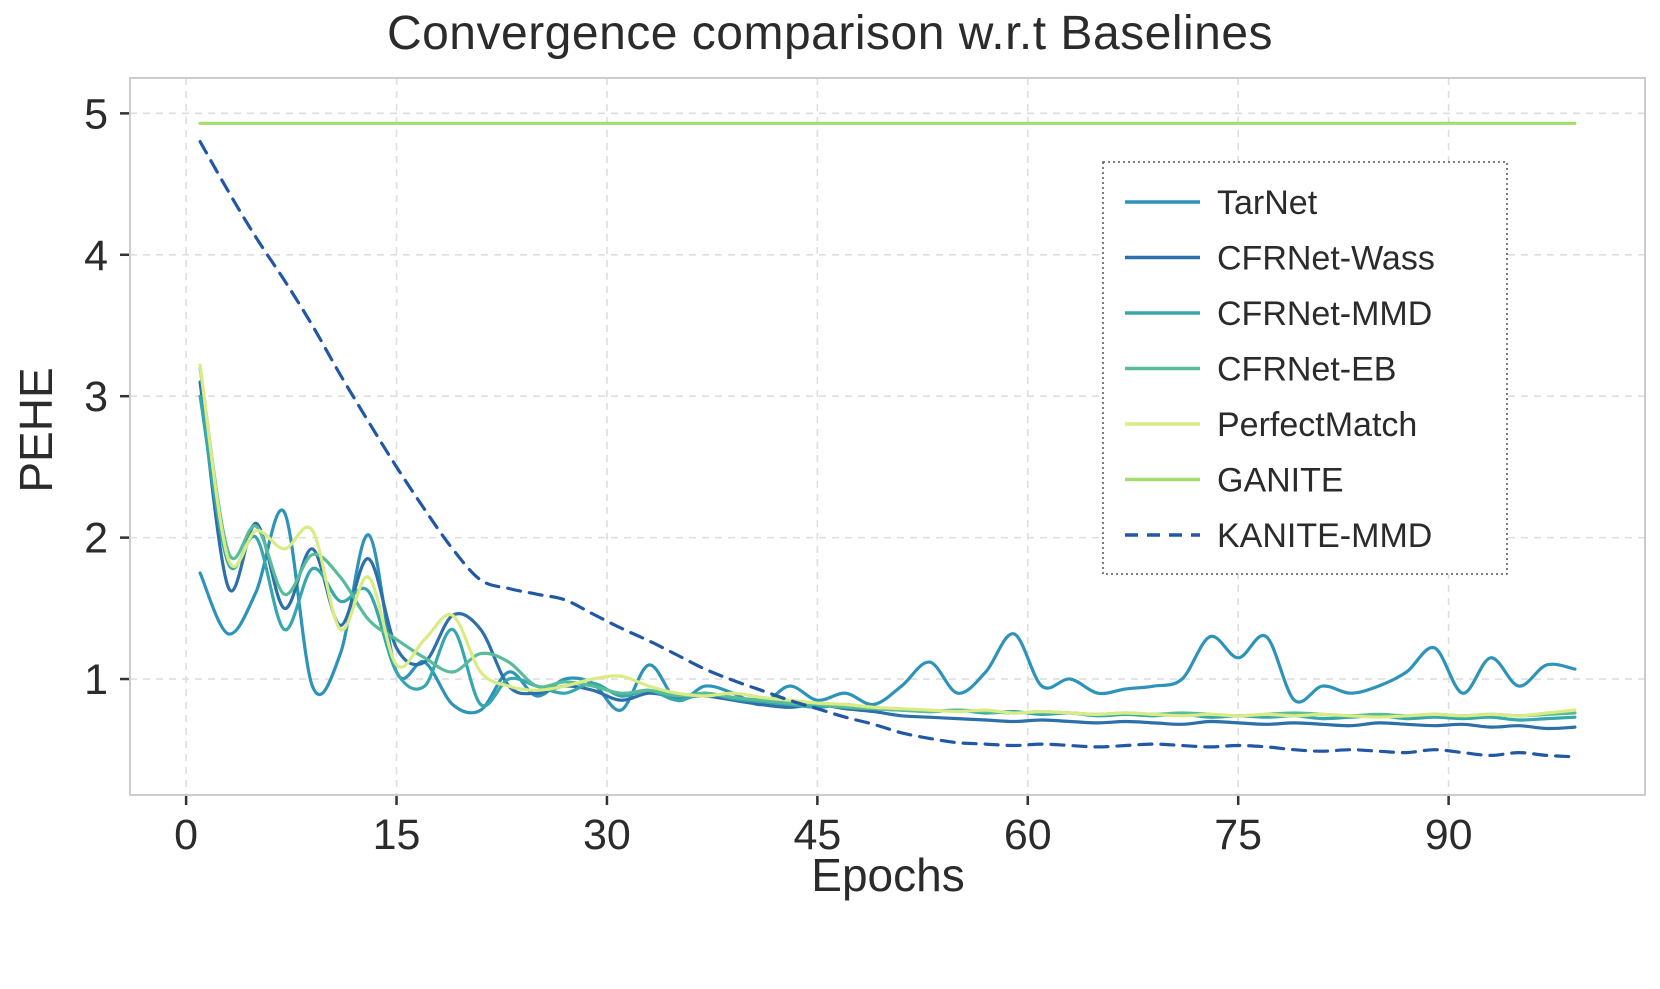 Image resolution: width=1660 pixels, height=989 pixels. What do you see at coordinates (96, 680) in the screenshot?
I see `y-tick-label: 1` at bounding box center [96, 680].